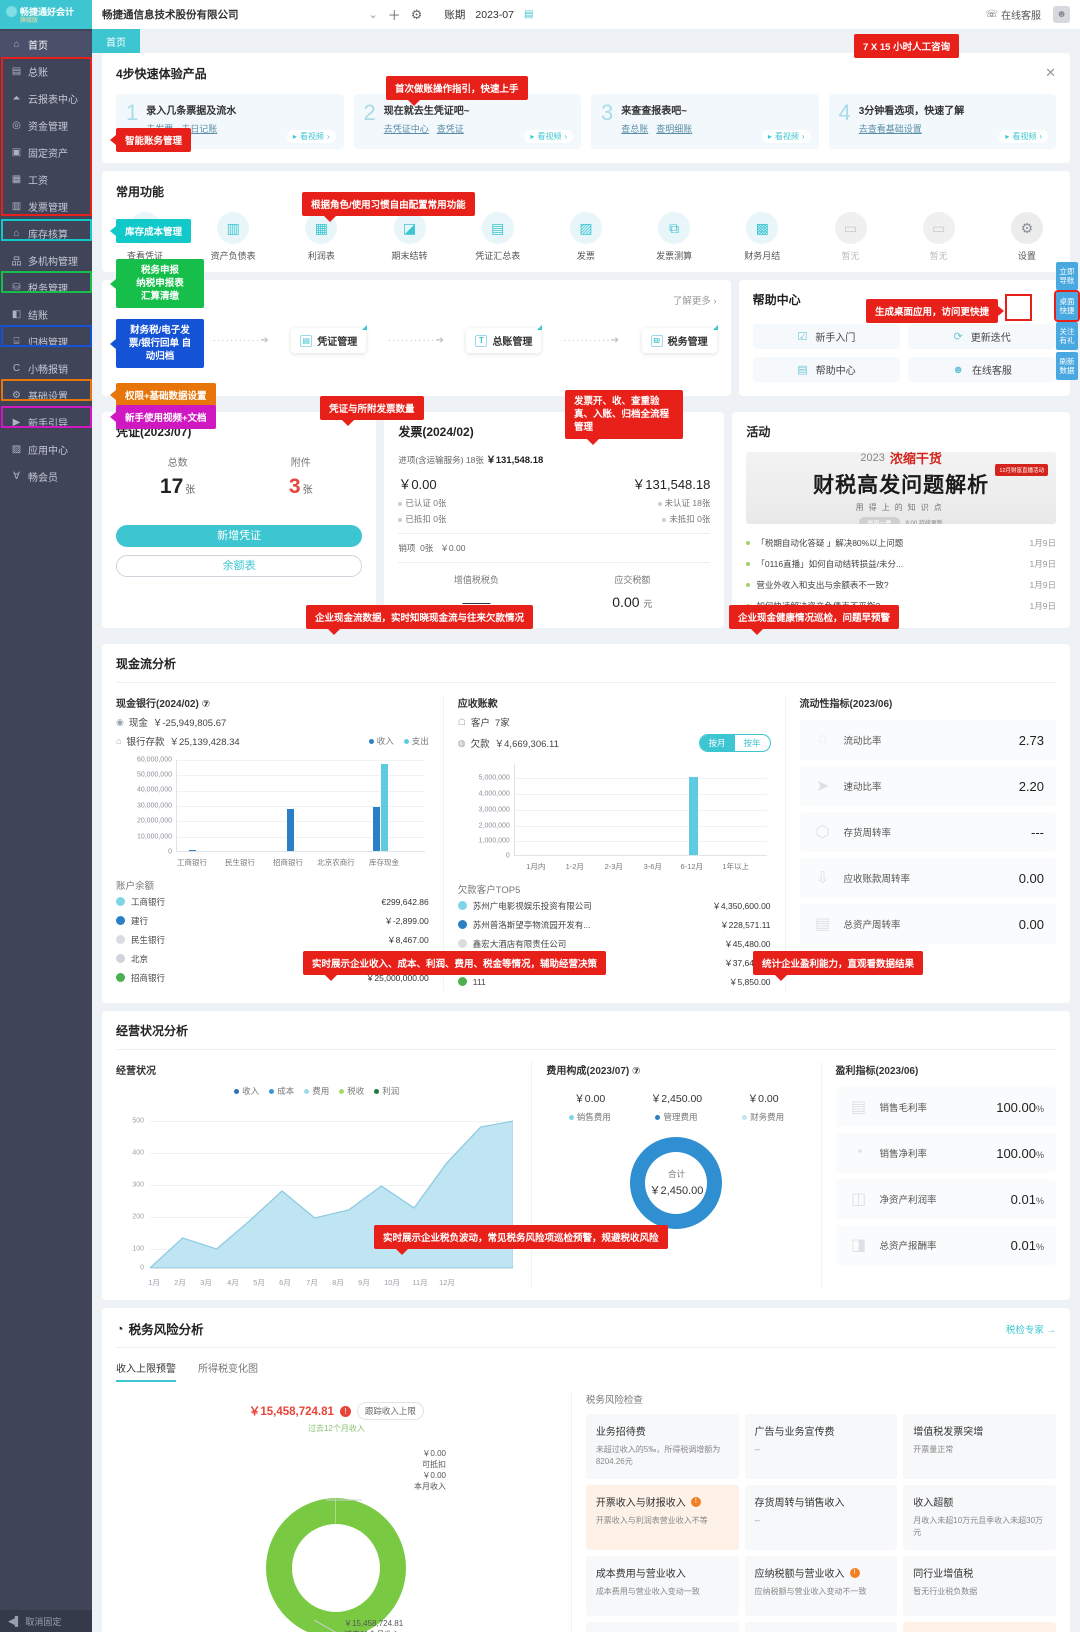 This screenshot has height=1632, width=1080. Describe the element at coordinates (46, 1621) in the screenshot. I see `sidebar-pin-toggle: ◀▌ 取消固定` at that location.